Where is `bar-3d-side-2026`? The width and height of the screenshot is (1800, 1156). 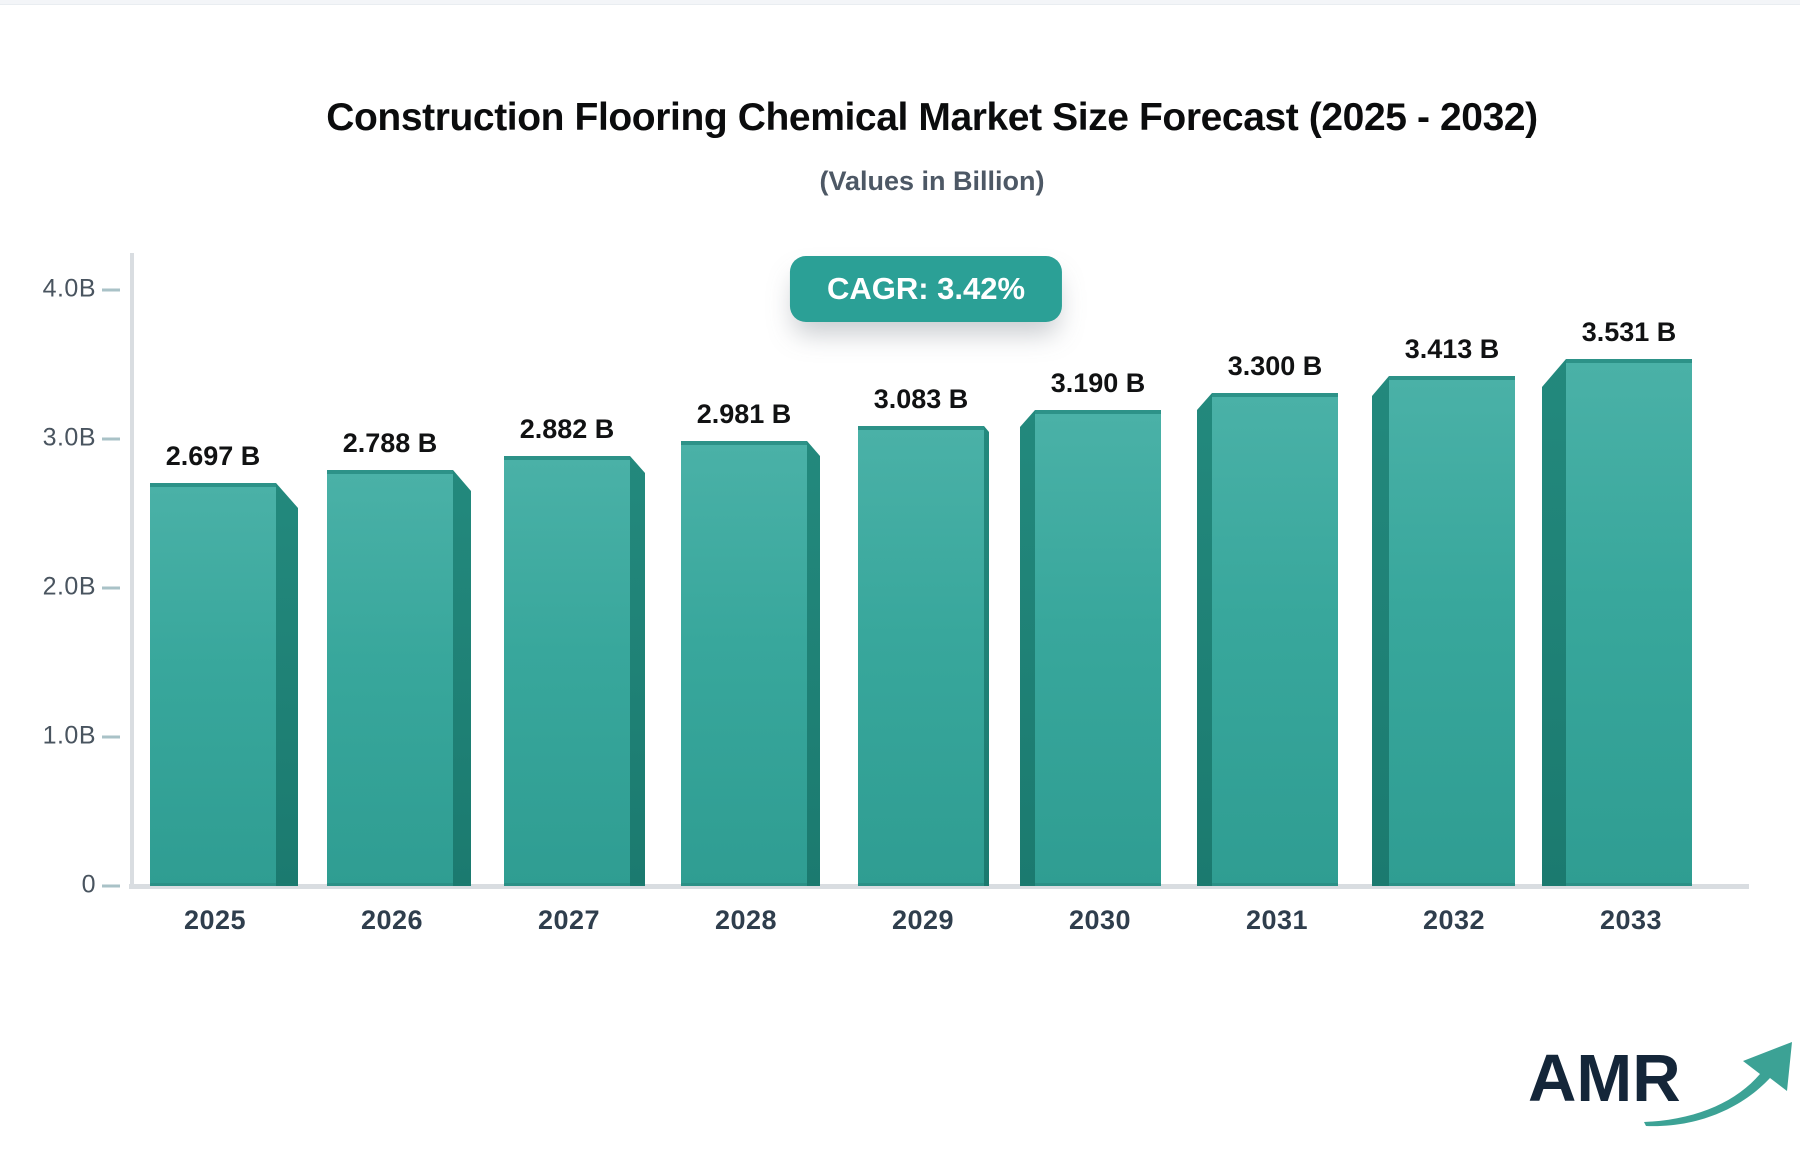
bar-3d-side-2026 is located at coordinates (462, 678).